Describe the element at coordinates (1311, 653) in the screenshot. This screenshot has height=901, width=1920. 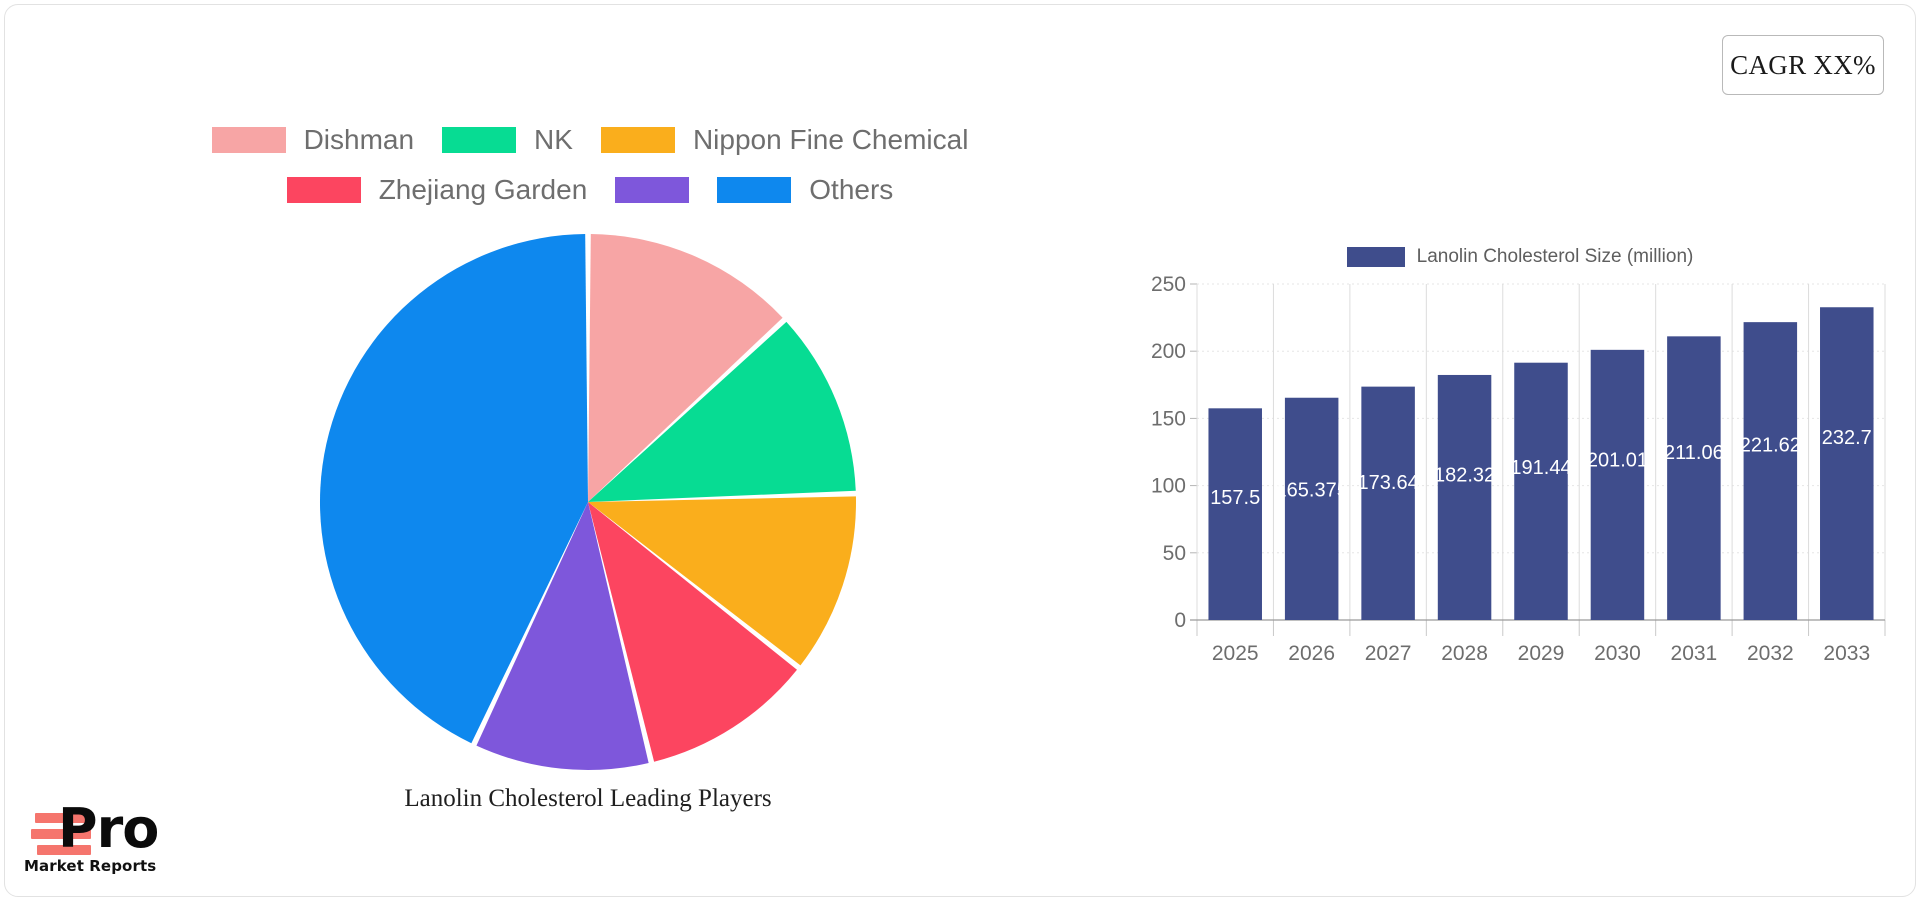
I see `x-axis-category-label: 2026` at that location.